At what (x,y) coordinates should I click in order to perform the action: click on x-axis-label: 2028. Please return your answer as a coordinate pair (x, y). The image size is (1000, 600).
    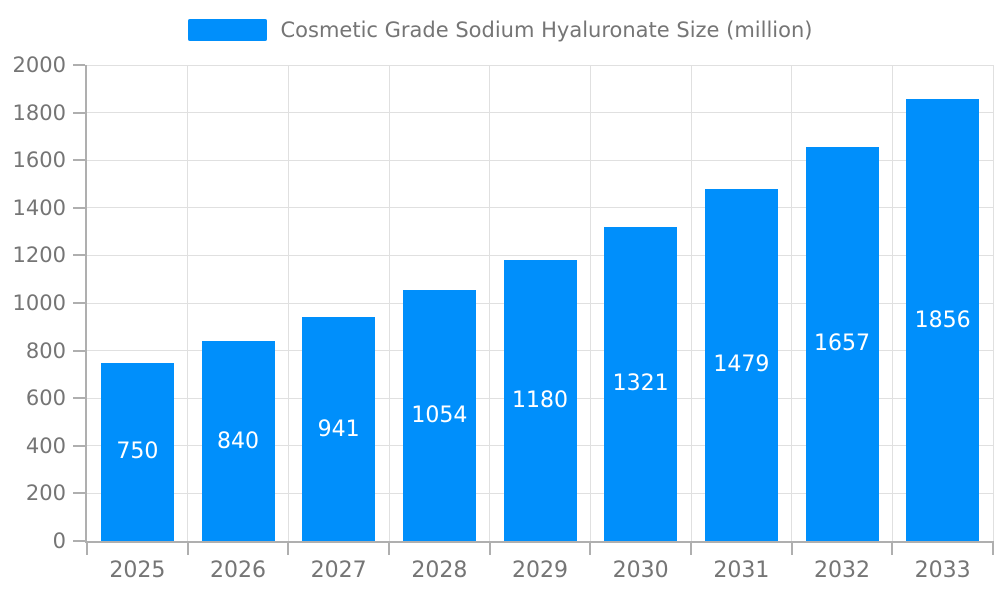
    Looking at the image, I should click on (439, 570).